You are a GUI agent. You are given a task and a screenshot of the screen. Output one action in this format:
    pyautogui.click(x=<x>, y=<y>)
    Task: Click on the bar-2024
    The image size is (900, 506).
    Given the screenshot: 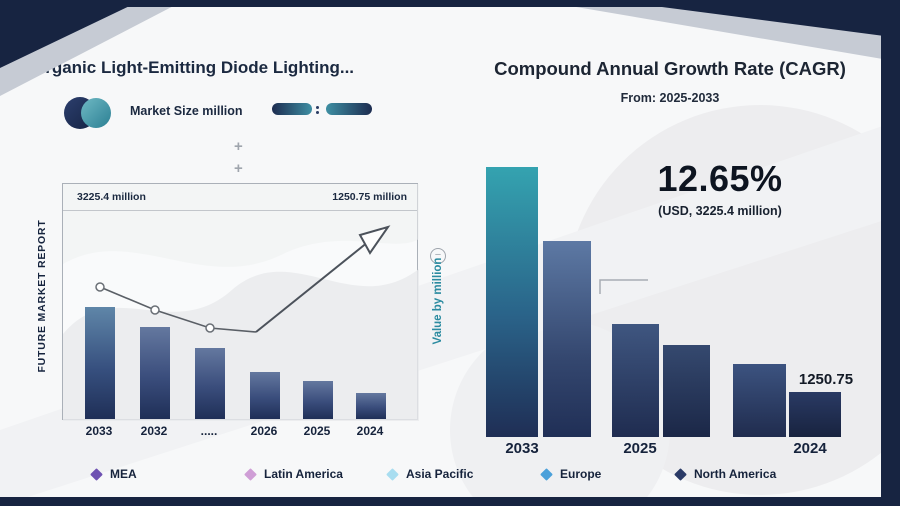 What is the action you would take?
    pyautogui.click(x=371, y=406)
    